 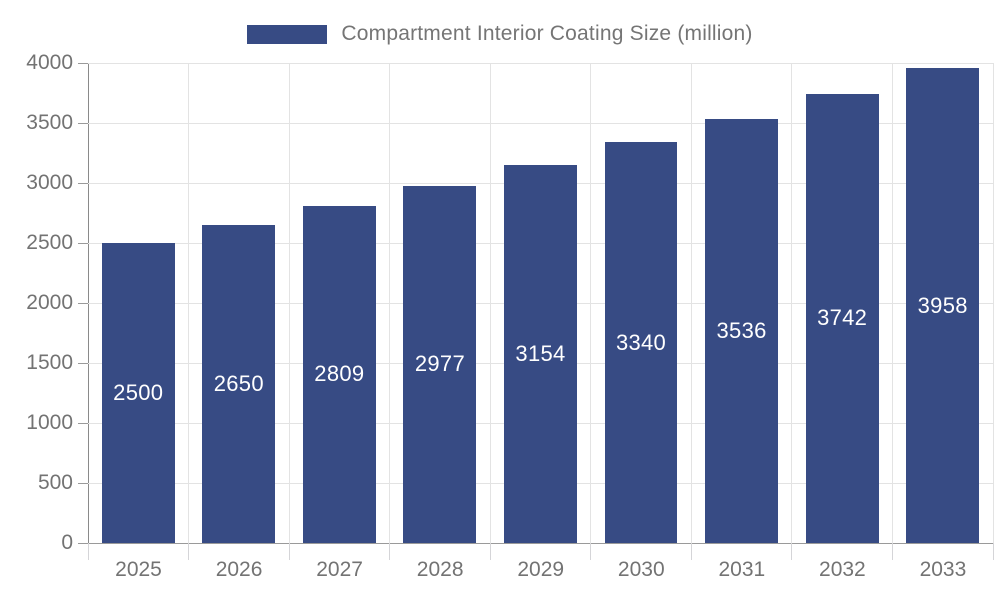 What do you see at coordinates (49, 422) in the screenshot?
I see `y-tick-label: 1000` at bounding box center [49, 422].